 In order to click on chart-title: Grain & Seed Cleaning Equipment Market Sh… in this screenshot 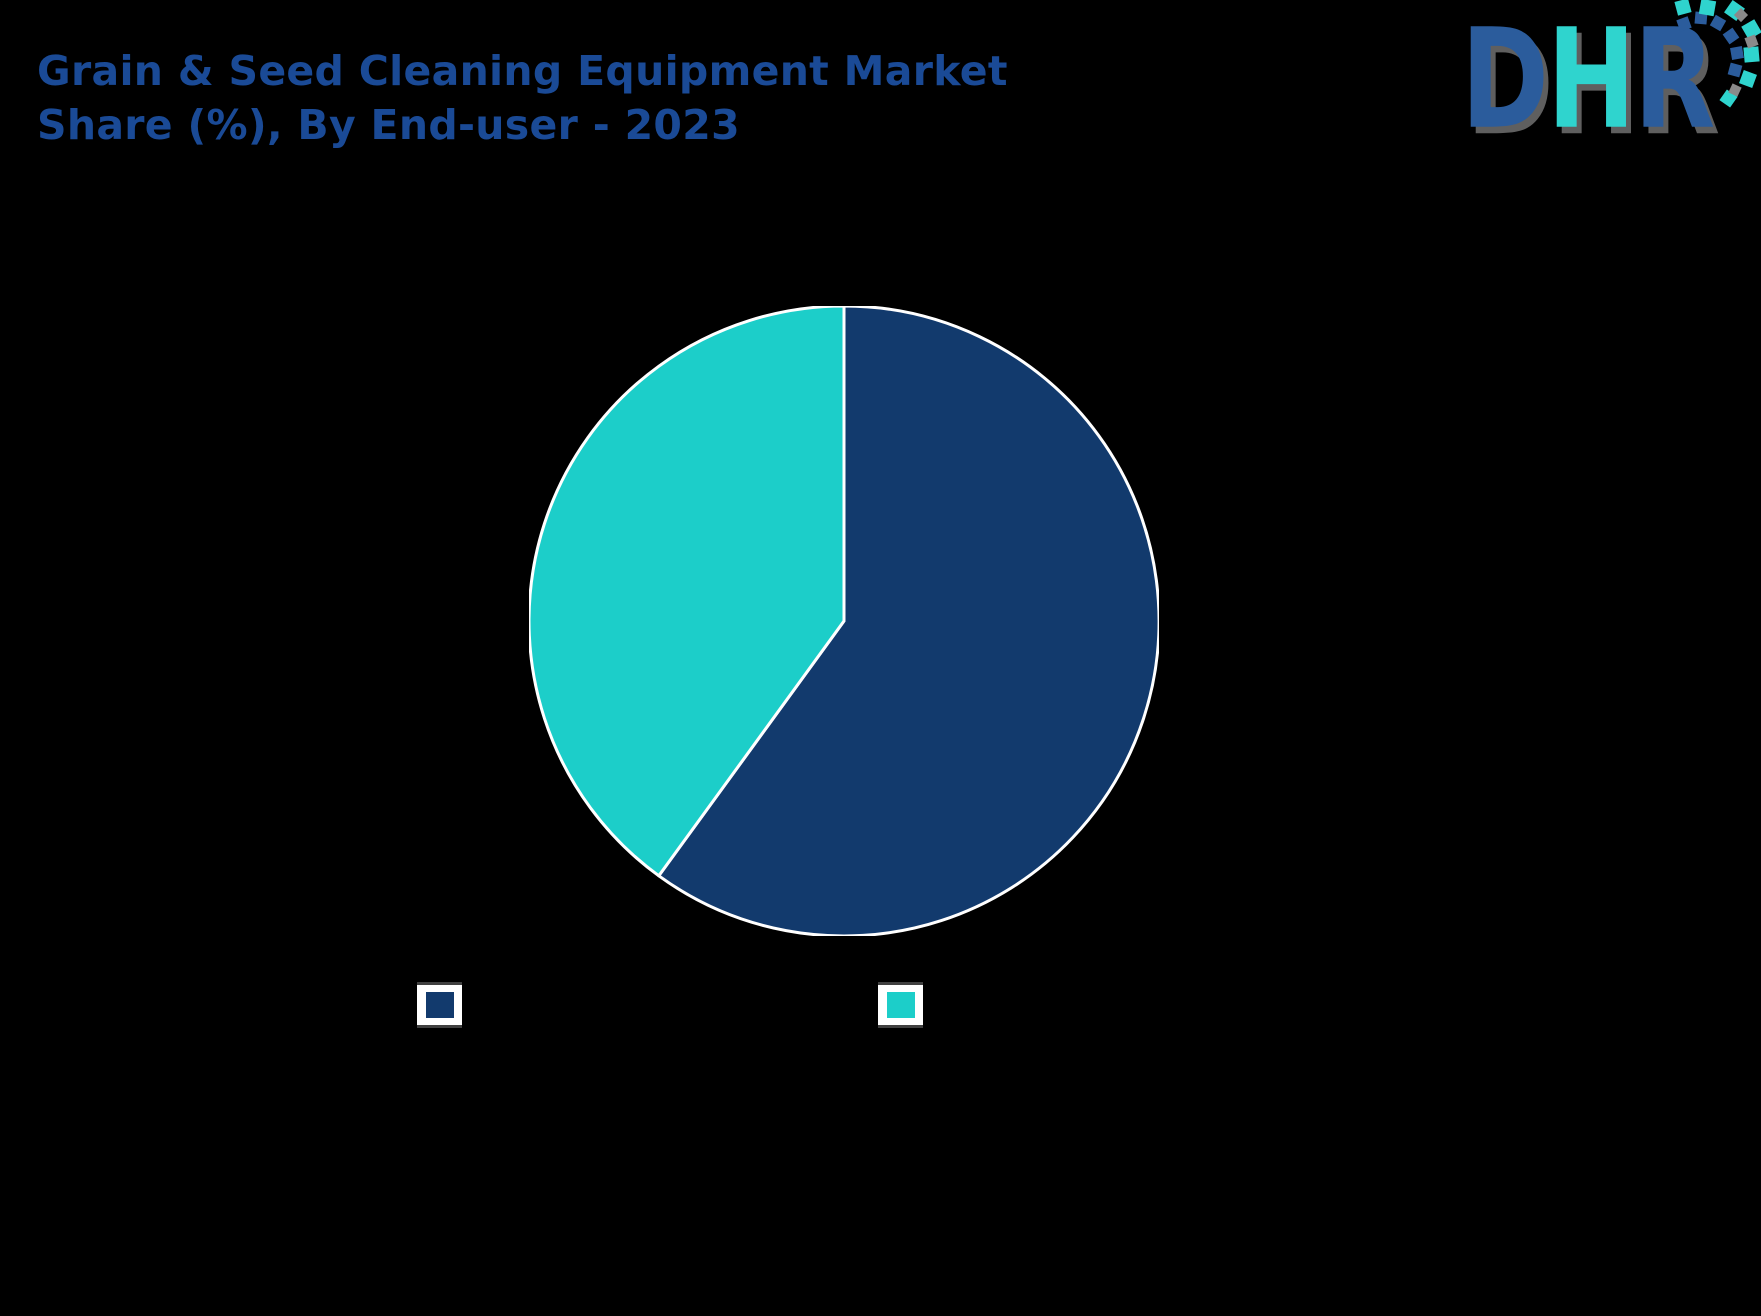, I will do `click(522, 98)`.